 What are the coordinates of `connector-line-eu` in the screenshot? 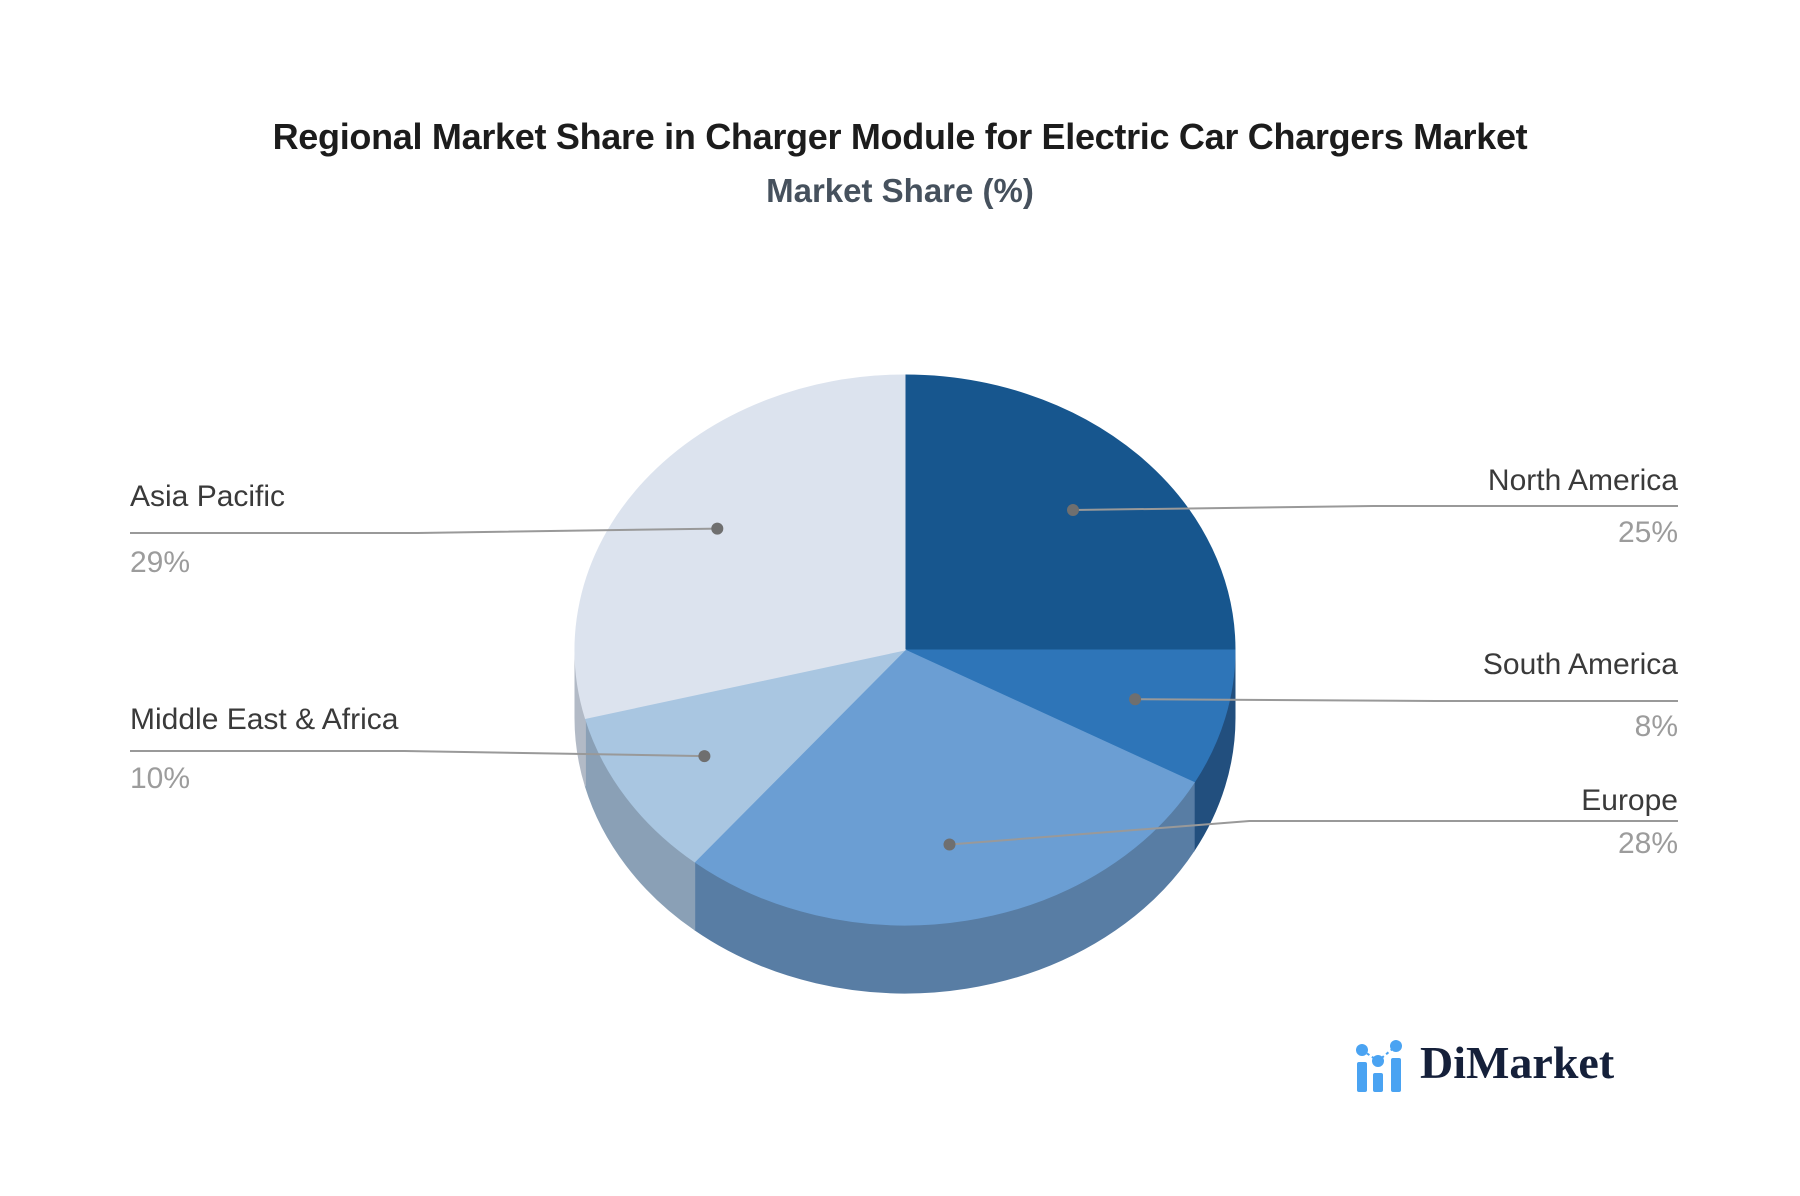 It's located at (1313, 833).